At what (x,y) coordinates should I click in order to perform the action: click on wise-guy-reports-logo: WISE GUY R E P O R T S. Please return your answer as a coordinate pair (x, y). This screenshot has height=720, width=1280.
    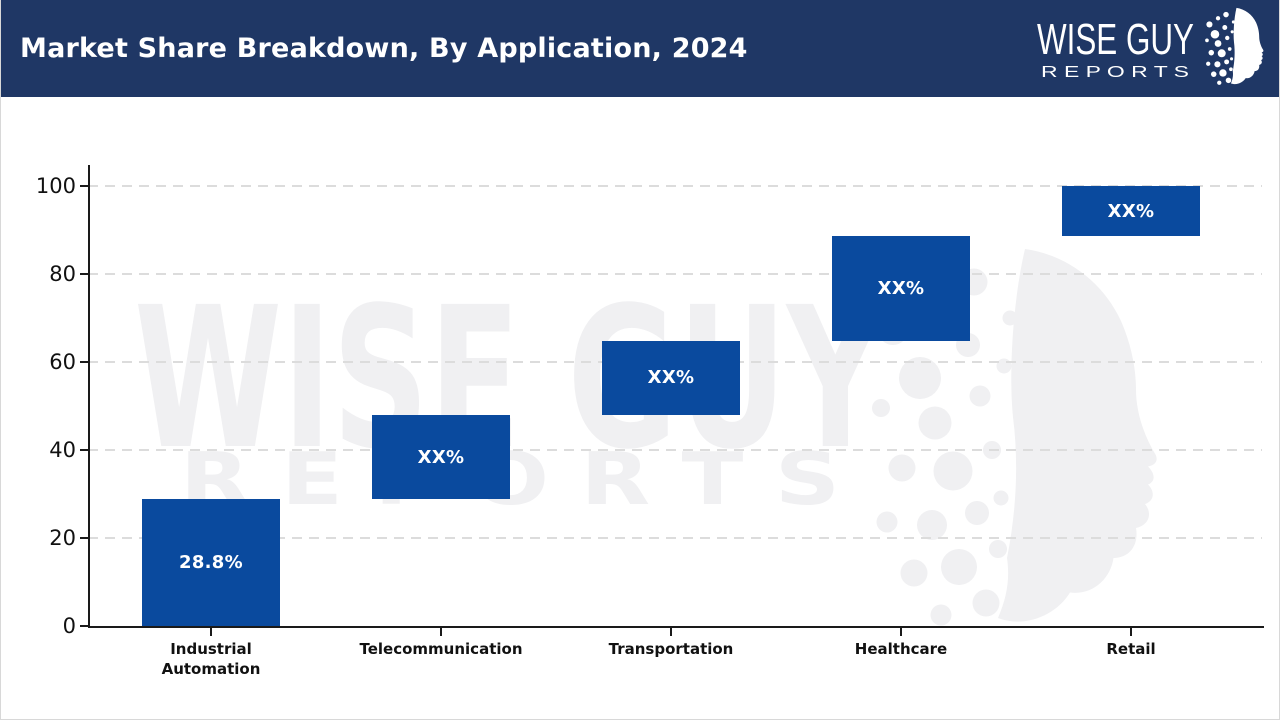
    Looking at the image, I should click on (1152, 48).